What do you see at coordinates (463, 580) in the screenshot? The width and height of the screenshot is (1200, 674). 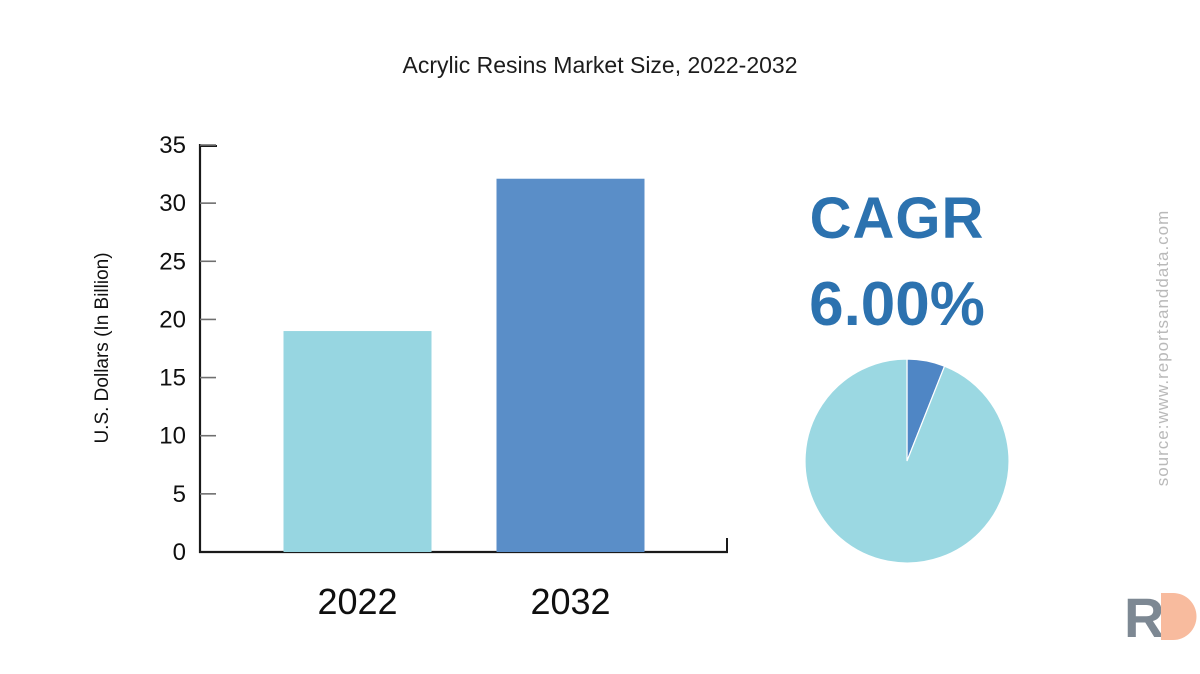 I see `x-axis: 2022 2032` at bounding box center [463, 580].